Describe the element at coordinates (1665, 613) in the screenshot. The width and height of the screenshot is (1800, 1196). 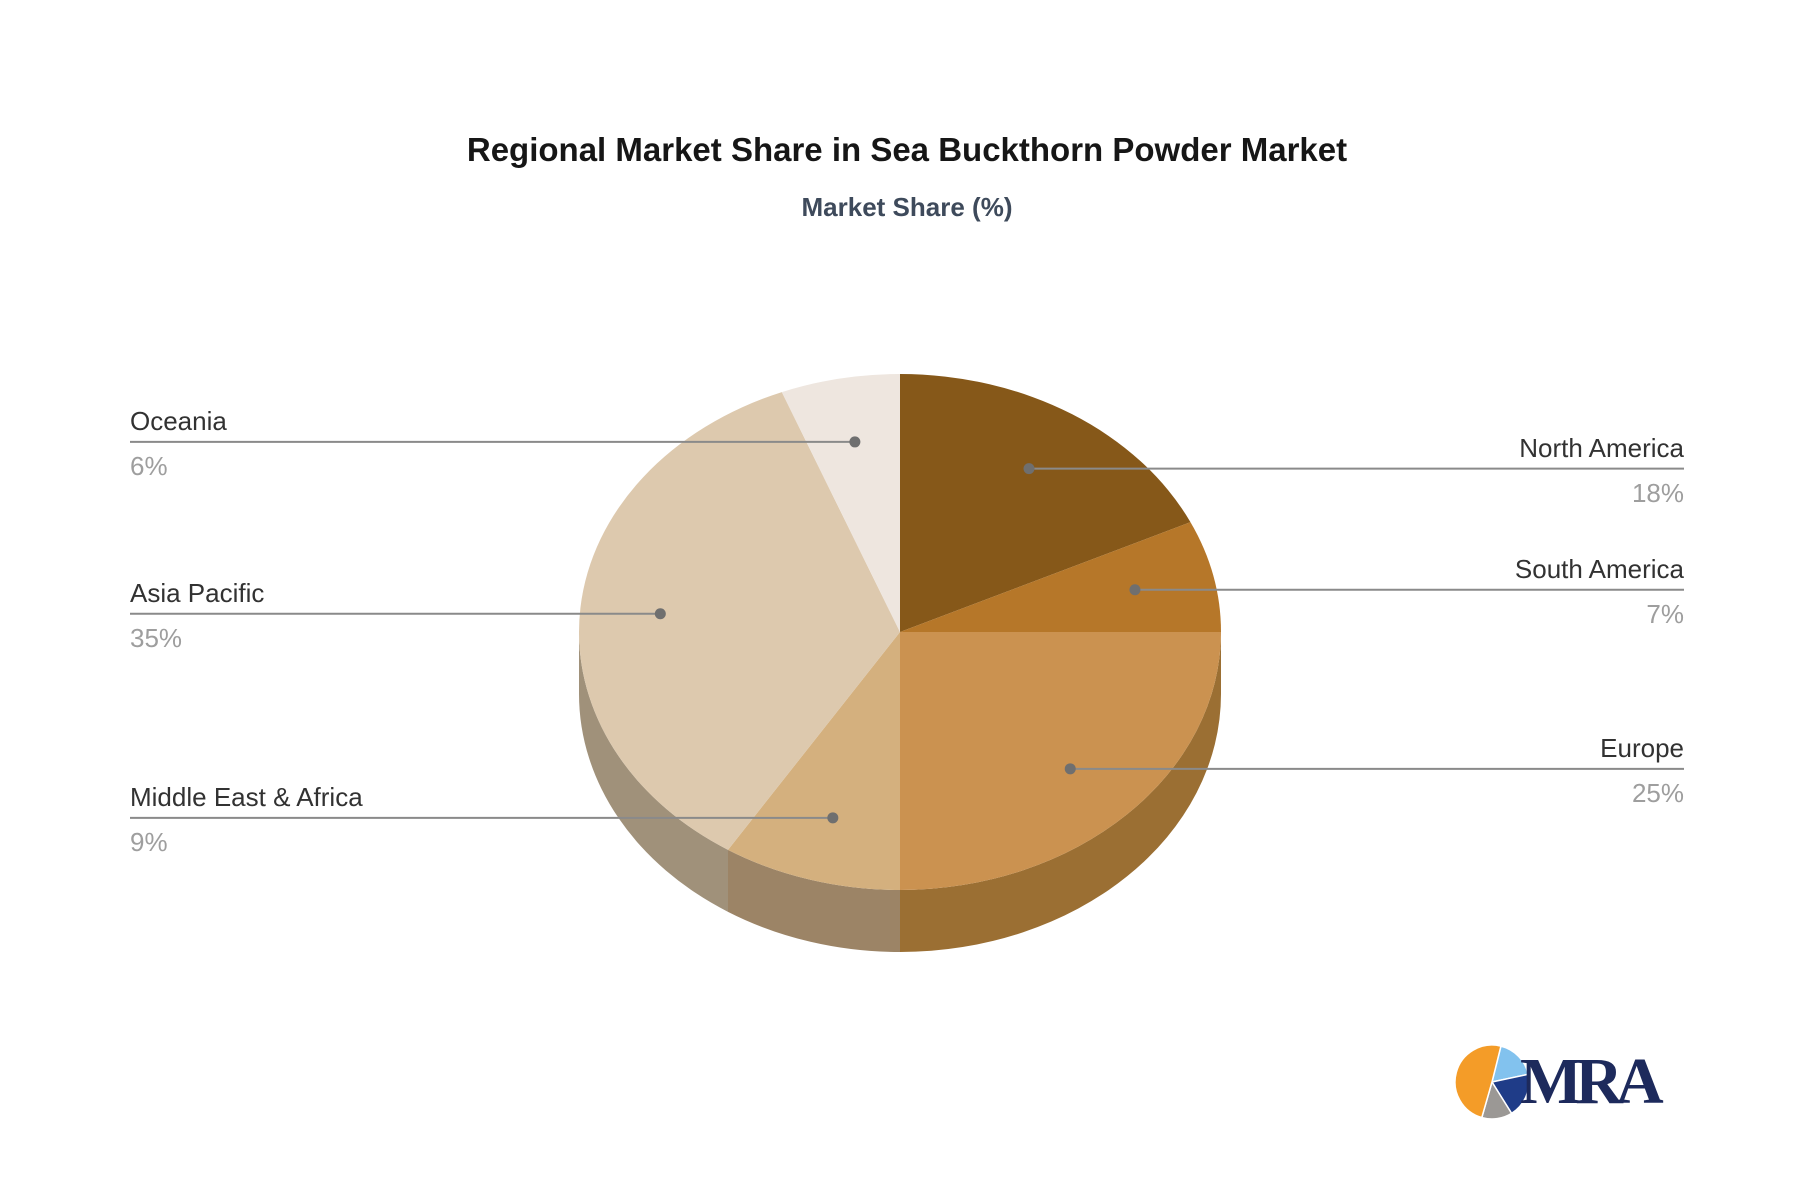
I see `slice-value-south-america: 7%` at that location.